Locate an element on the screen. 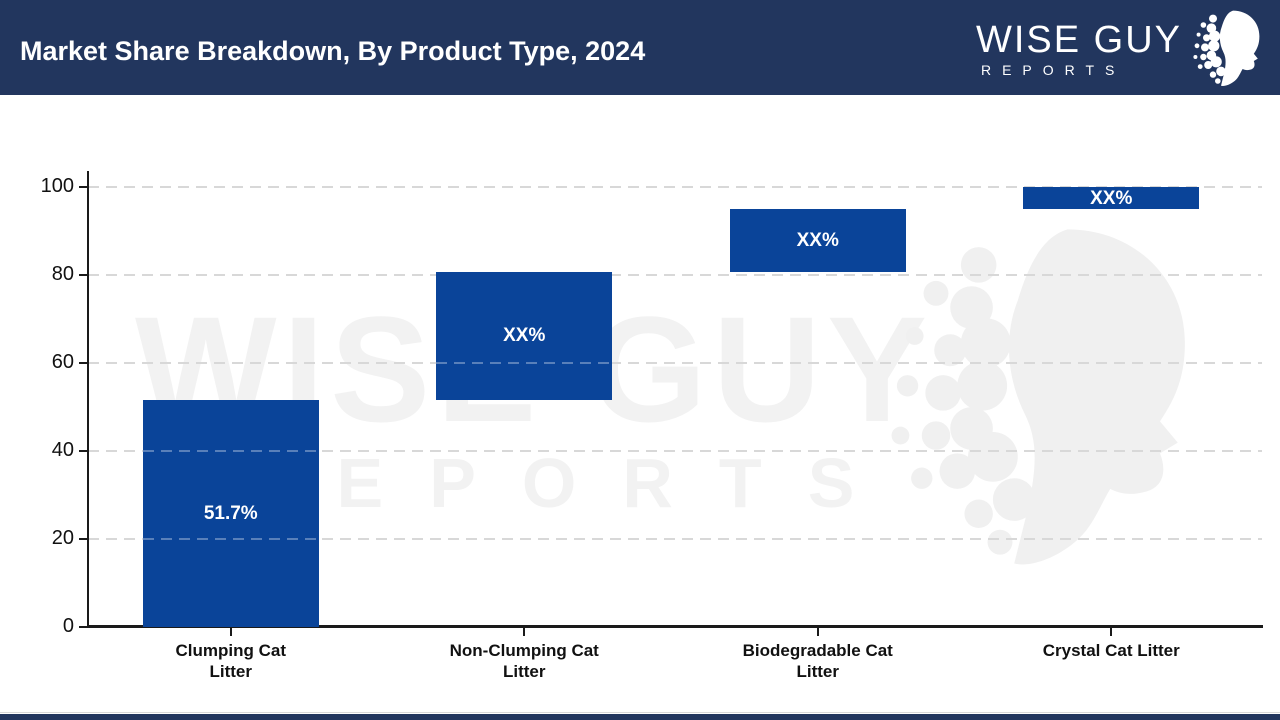 Image resolution: width=1280 pixels, height=720 pixels. brand-subname: REPORTS is located at coordinates (1053, 69).